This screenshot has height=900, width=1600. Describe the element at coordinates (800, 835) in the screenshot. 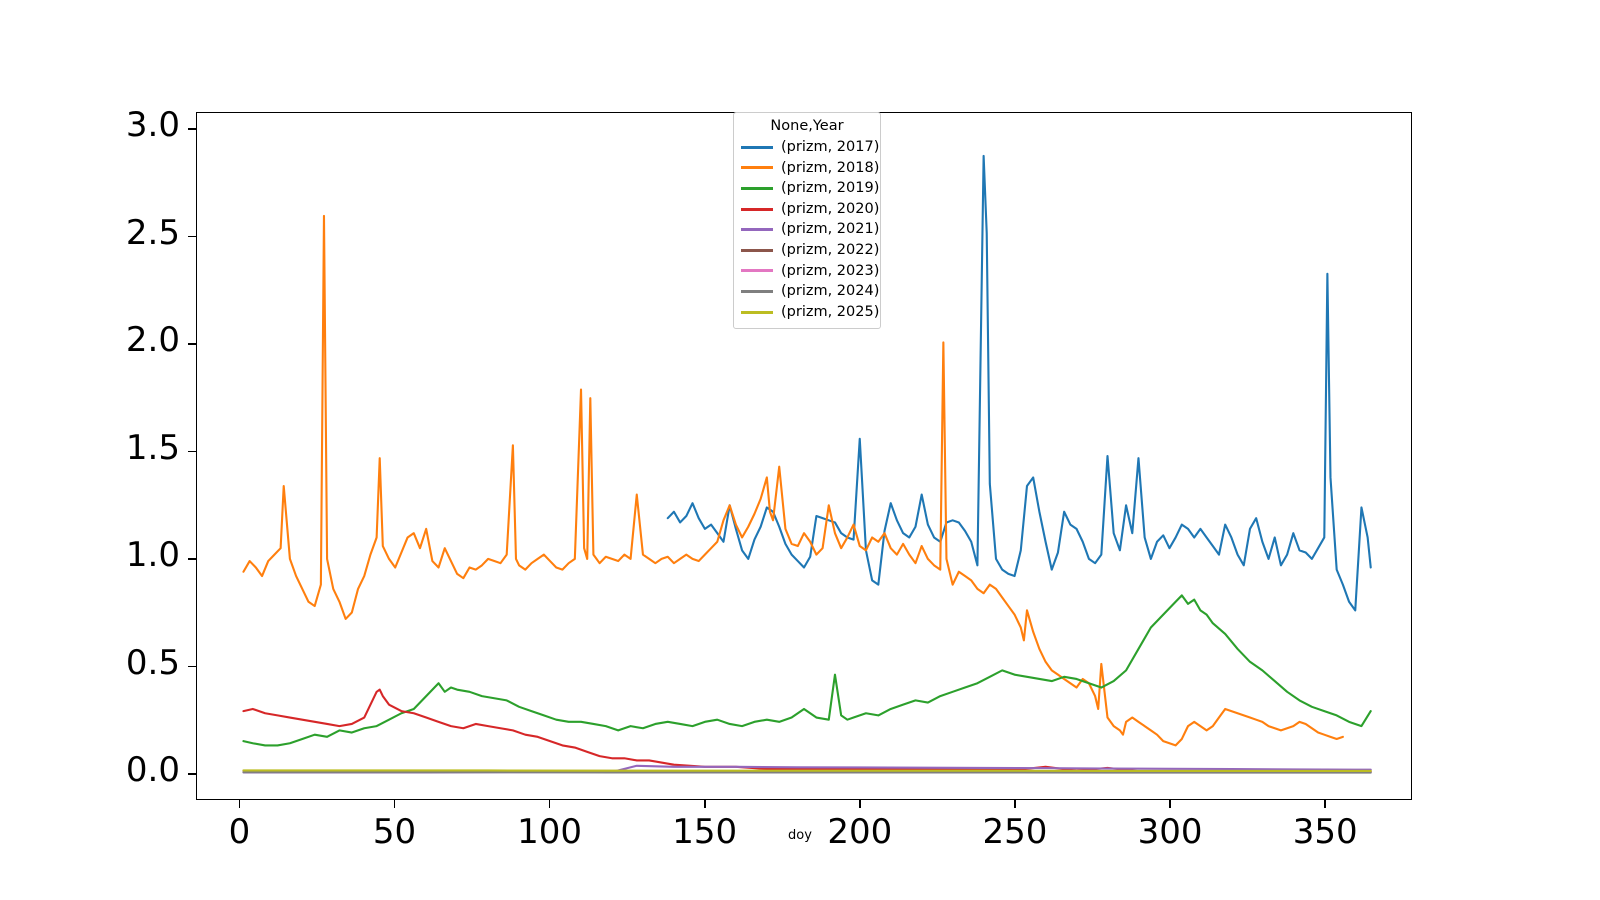

I see `x-axis-label: doy` at that location.